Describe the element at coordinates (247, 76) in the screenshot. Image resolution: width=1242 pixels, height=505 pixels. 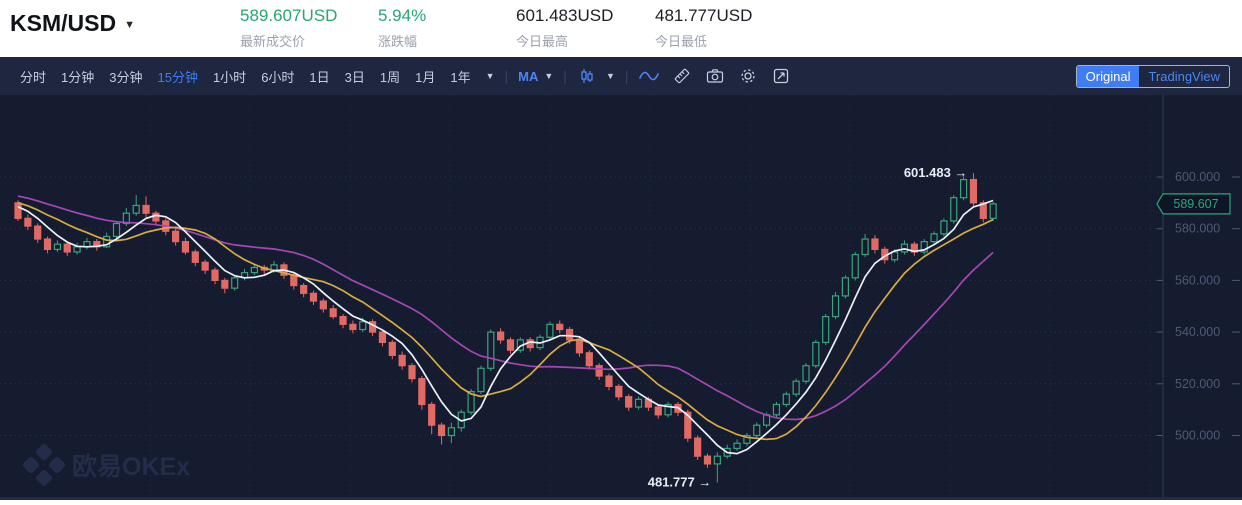
I see `timeframe-list: 分时 1分钟 3分钟 15分钟 1小时 6小时 1日 3日 1周 1月 1年 ▼` at that location.